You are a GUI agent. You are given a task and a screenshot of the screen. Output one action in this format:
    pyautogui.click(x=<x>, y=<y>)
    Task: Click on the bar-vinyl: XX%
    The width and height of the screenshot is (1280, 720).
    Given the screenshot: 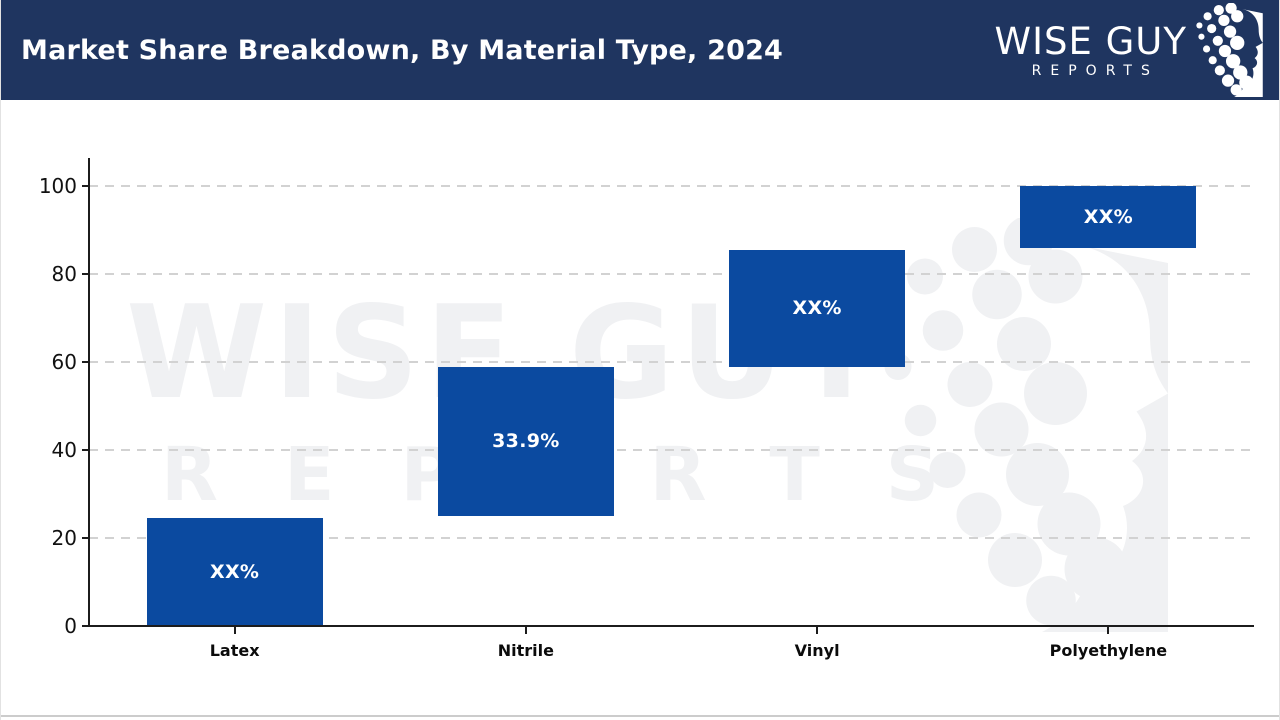 What is the action you would take?
    pyautogui.click(x=817, y=308)
    